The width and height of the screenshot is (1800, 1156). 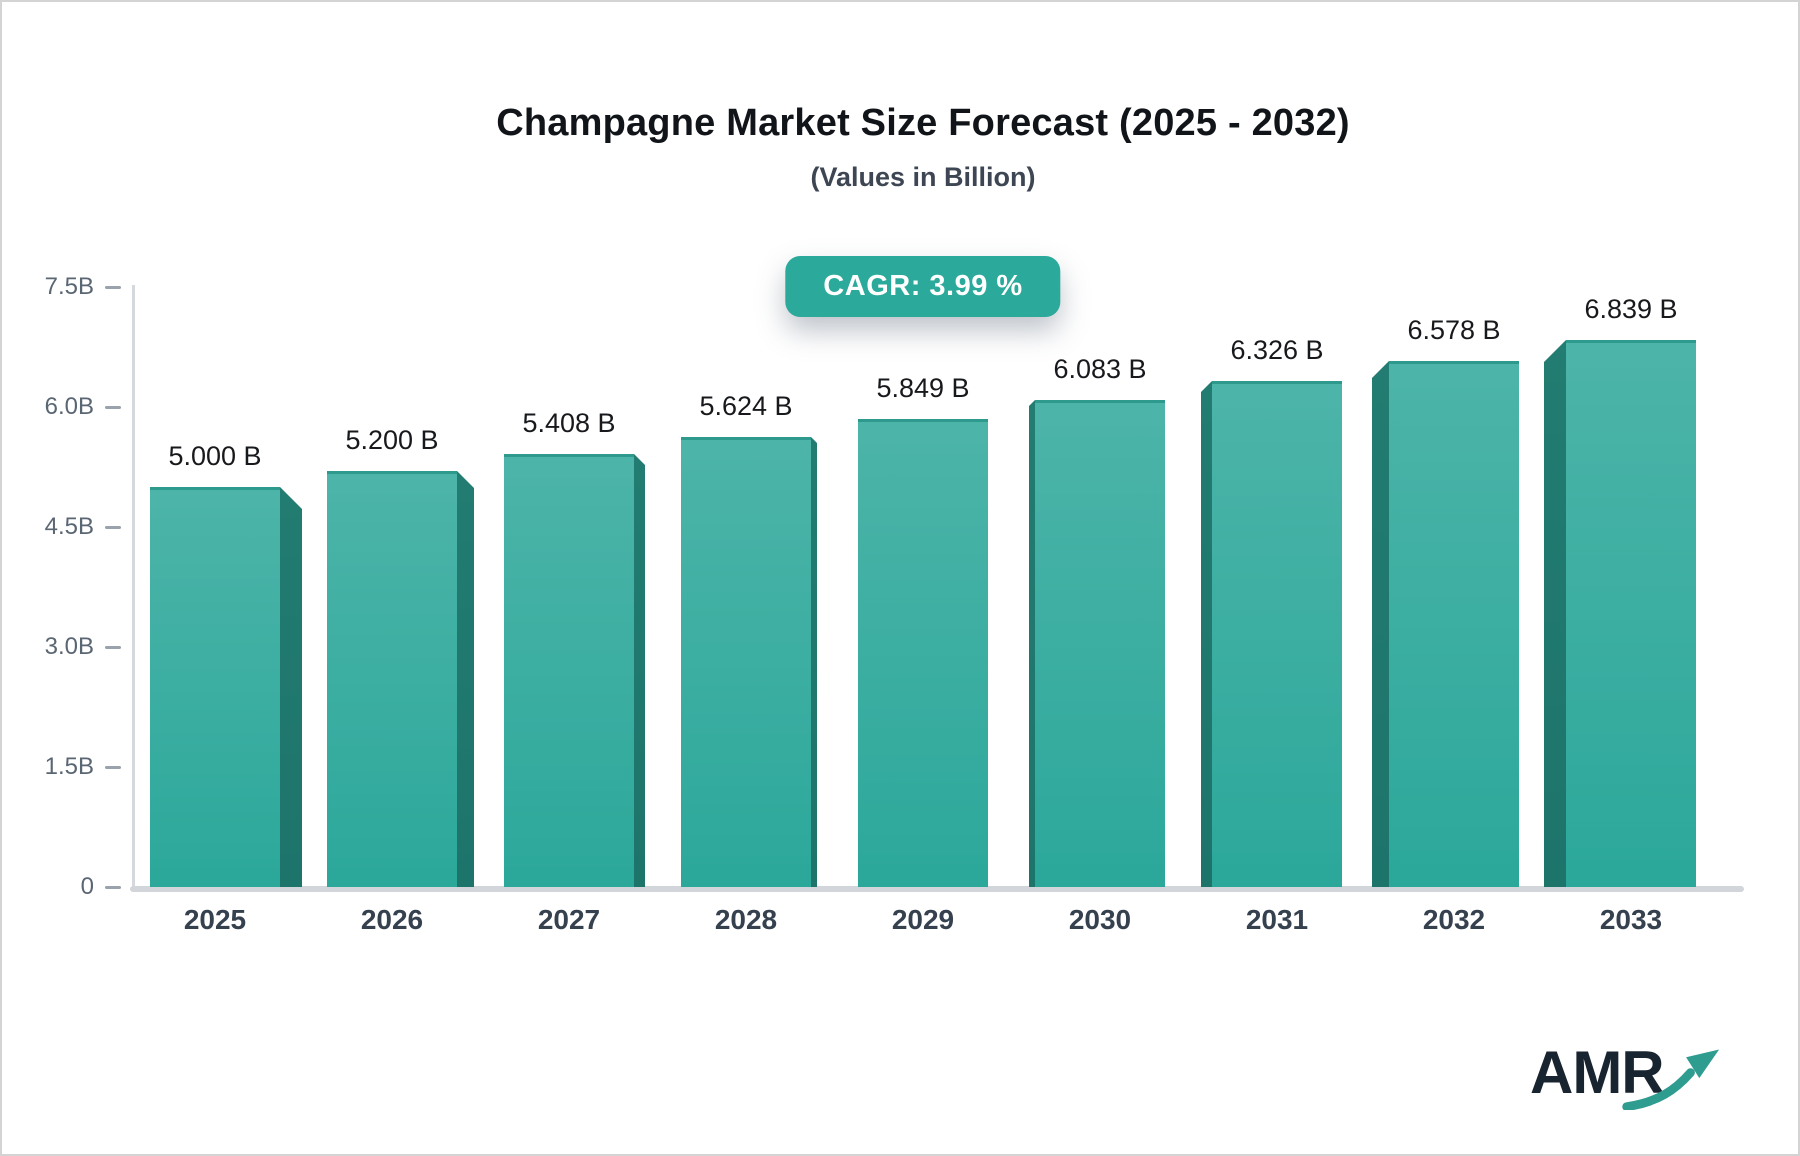 I want to click on bar-group-2028, so click(x=749, y=662).